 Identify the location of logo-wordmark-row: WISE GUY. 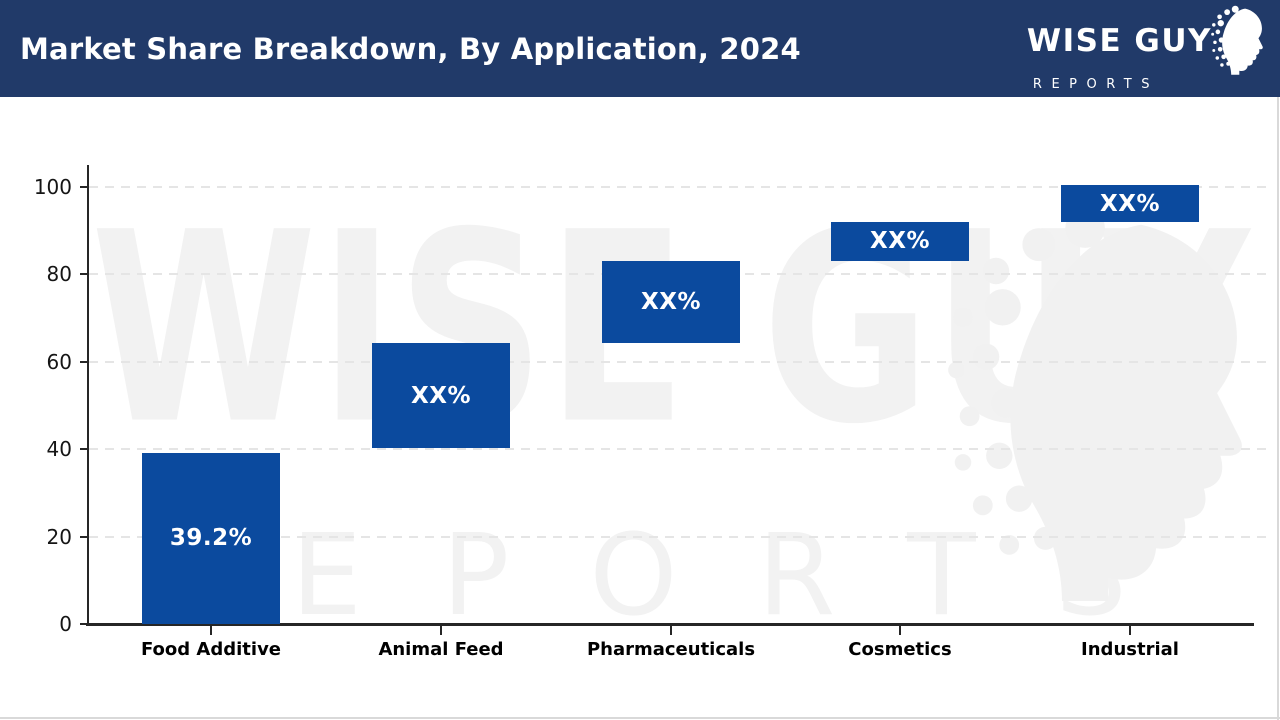
(1146, 40).